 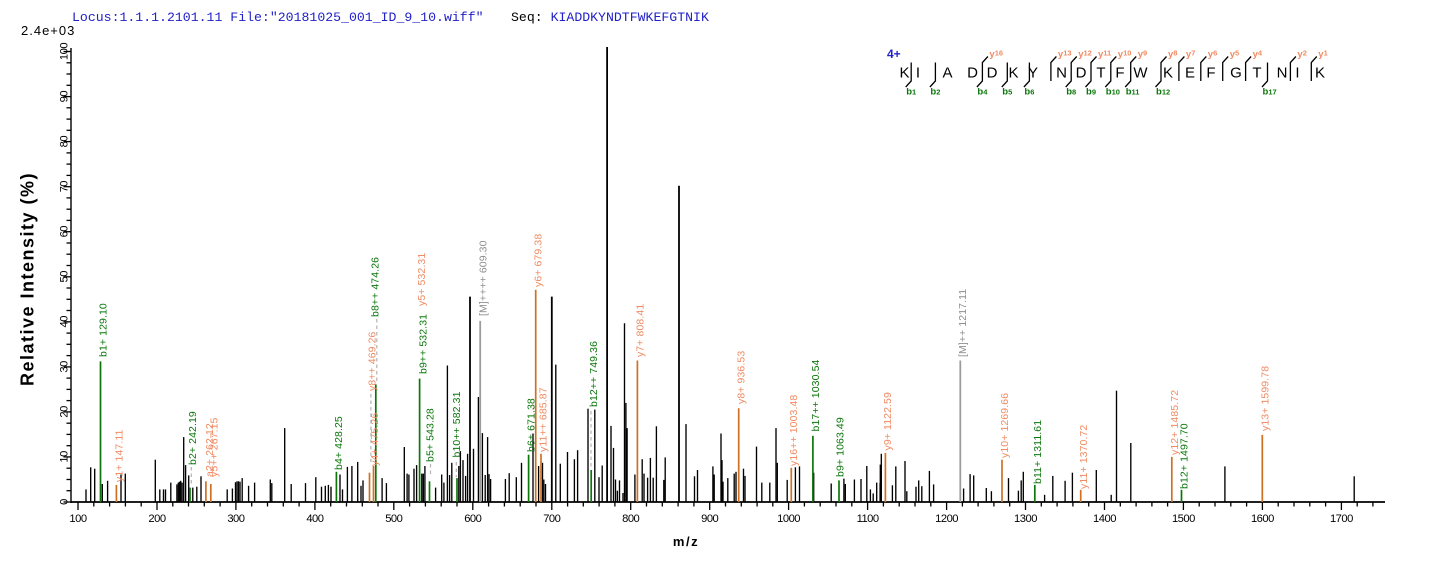 What do you see at coordinates (375, 439) in the screenshot?
I see `svg-text: y4+ 475.26` at bounding box center [375, 439].